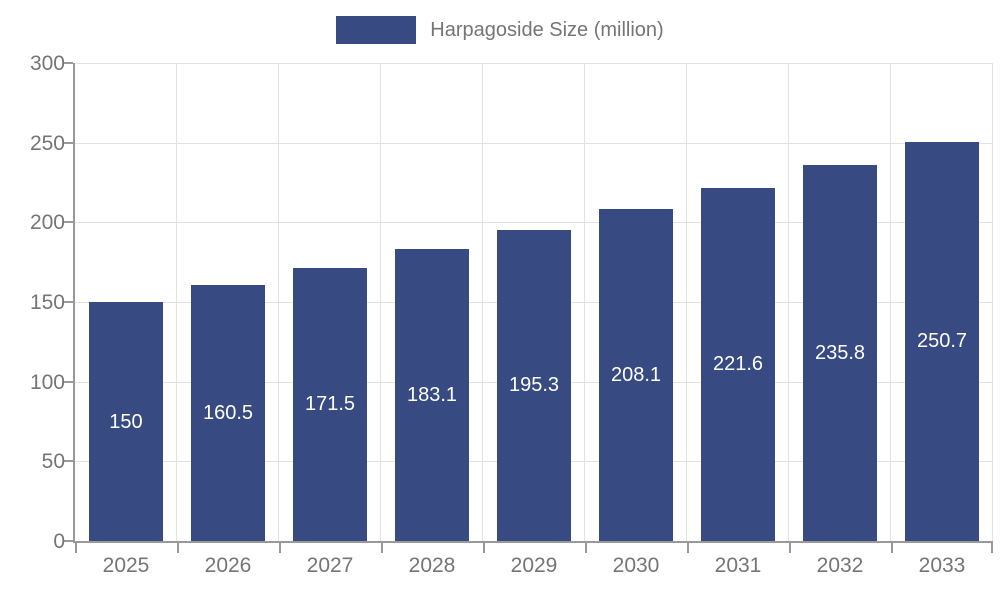 This screenshot has width=1000, height=600. I want to click on bar-2026: 160.5, so click(228, 413).